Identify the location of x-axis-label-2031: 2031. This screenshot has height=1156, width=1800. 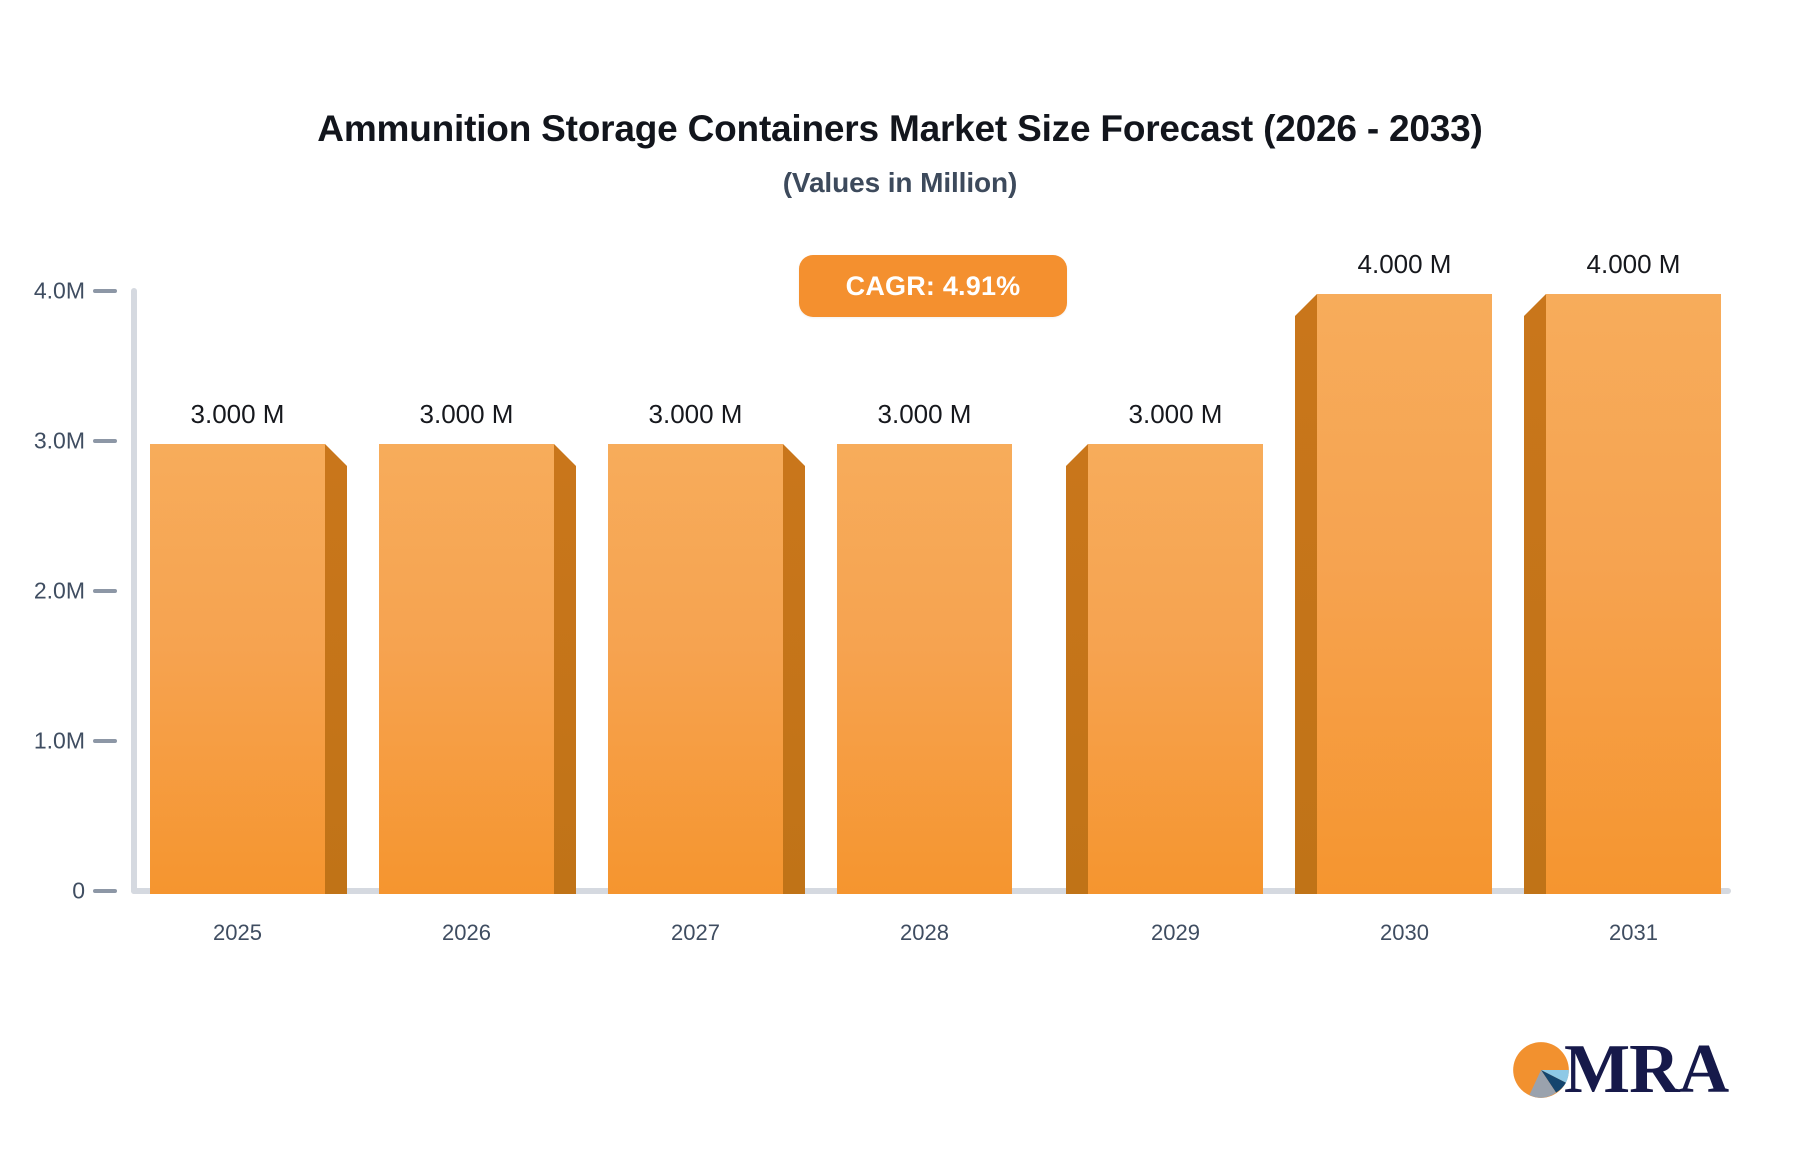
(1633, 932).